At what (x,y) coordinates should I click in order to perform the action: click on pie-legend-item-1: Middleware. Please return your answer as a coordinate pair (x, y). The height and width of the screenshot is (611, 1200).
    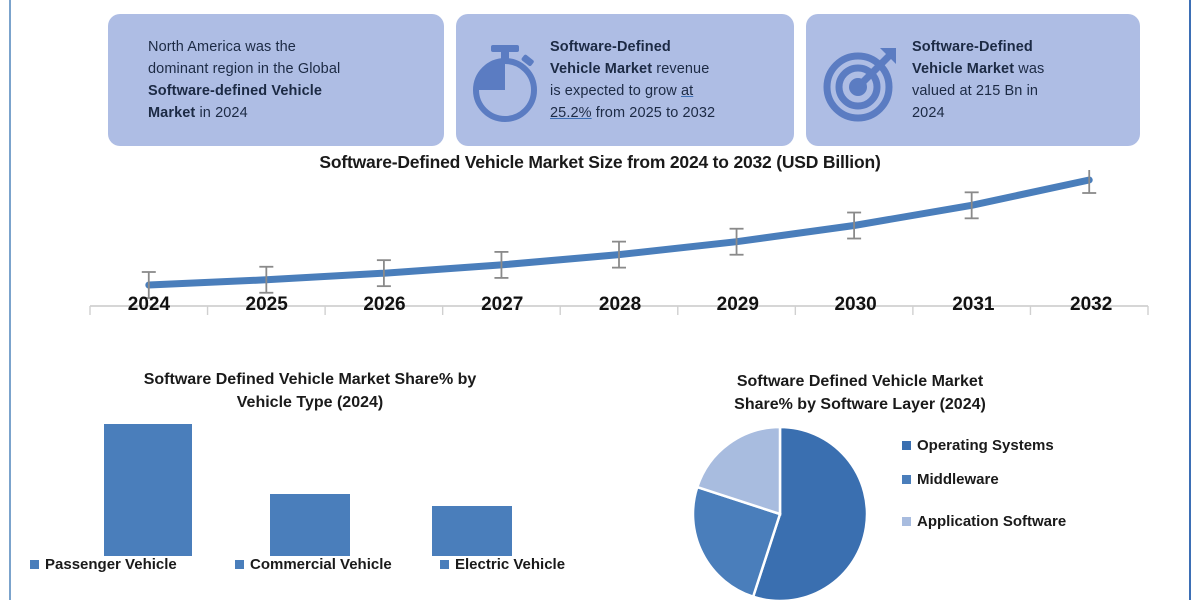
    Looking at the image, I should click on (997, 480).